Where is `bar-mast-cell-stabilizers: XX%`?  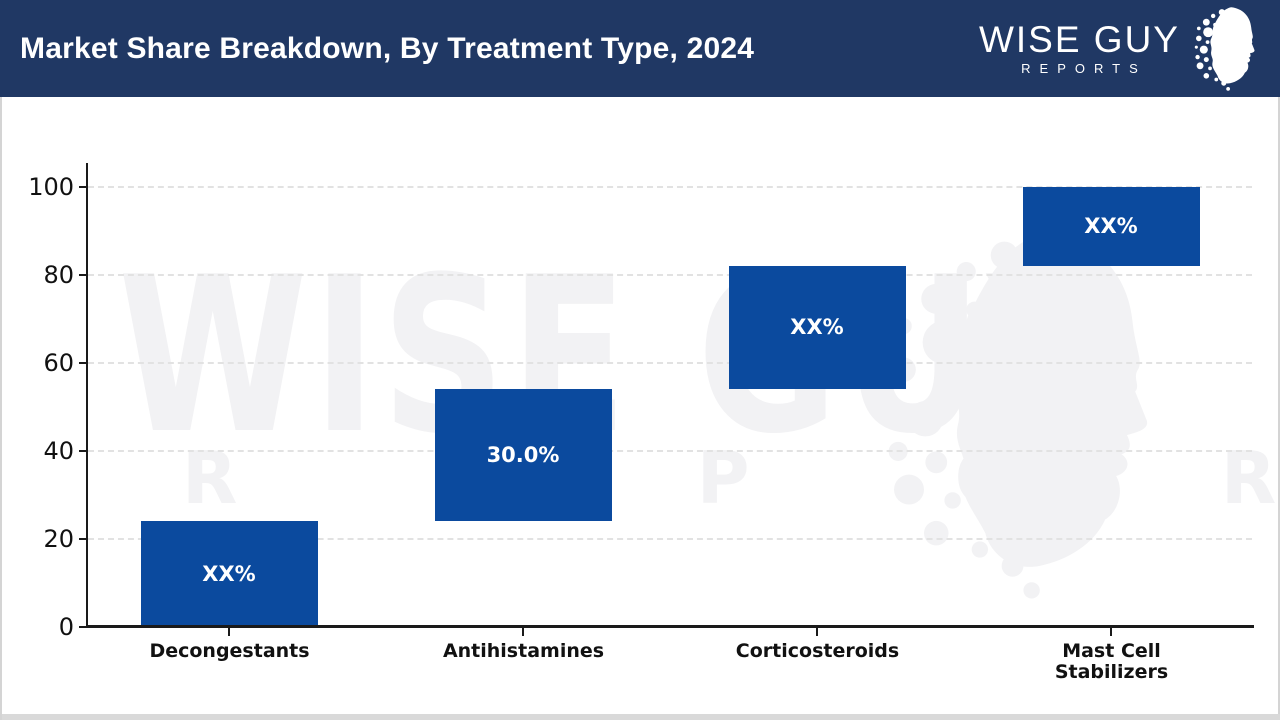
bar-mast-cell-stabilizers: XX% is located at coordinates (1111, 226).